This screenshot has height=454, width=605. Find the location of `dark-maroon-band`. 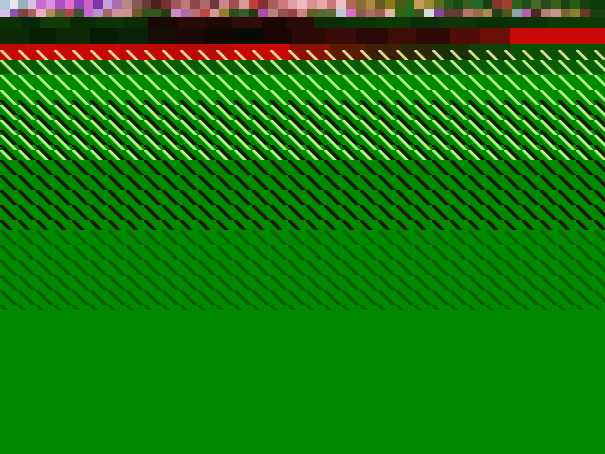

dark-maroon-band is located at coordinates (302, 36).